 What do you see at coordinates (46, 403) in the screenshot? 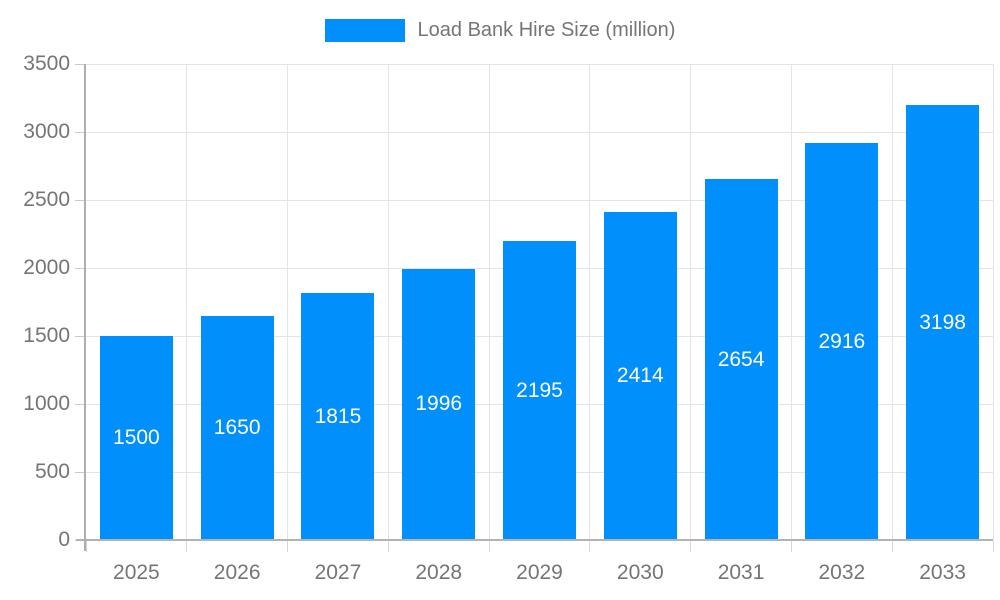
I see `y-axis-label: 1000` at bounding box center [46, 403].